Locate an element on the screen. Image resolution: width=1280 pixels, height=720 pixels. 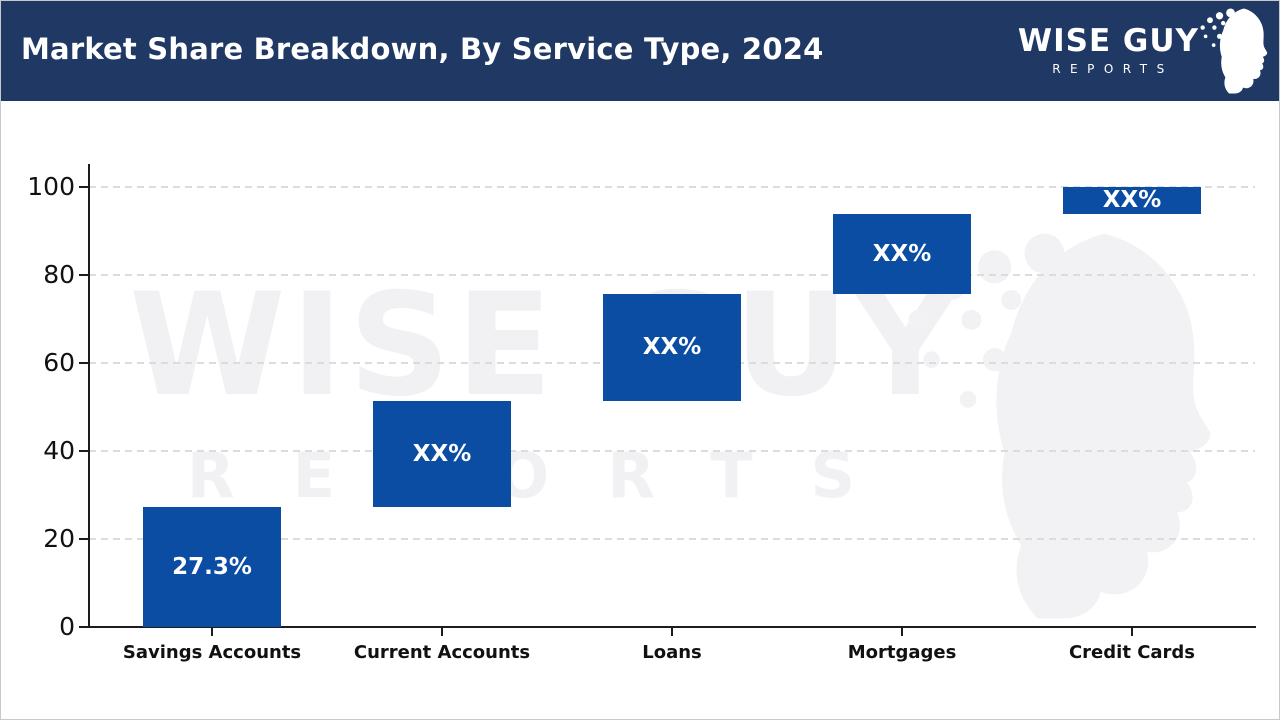
x-category-label: Mortgages is located at coordinates (902, 652).